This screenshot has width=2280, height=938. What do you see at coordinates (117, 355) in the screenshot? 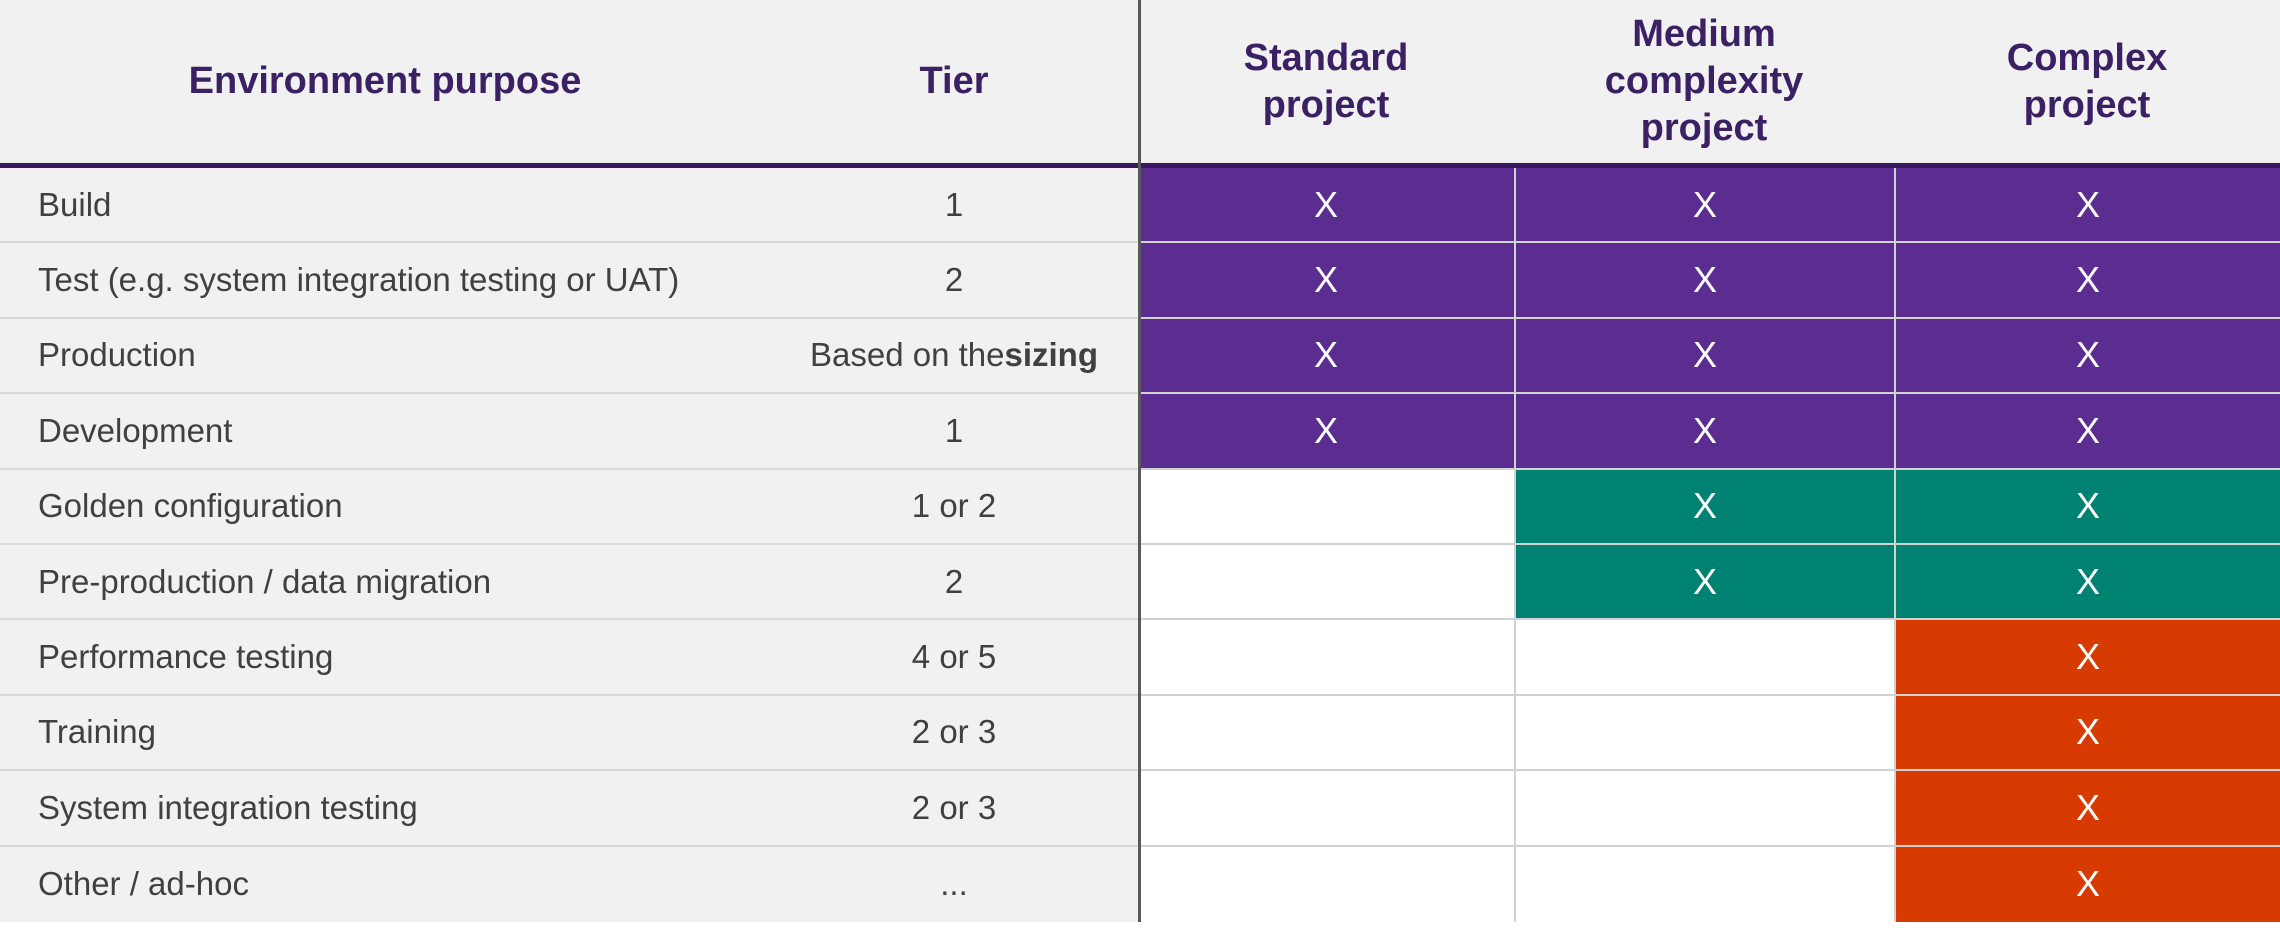
I see `purpose-label: Production` at bounding box center [117, 355].